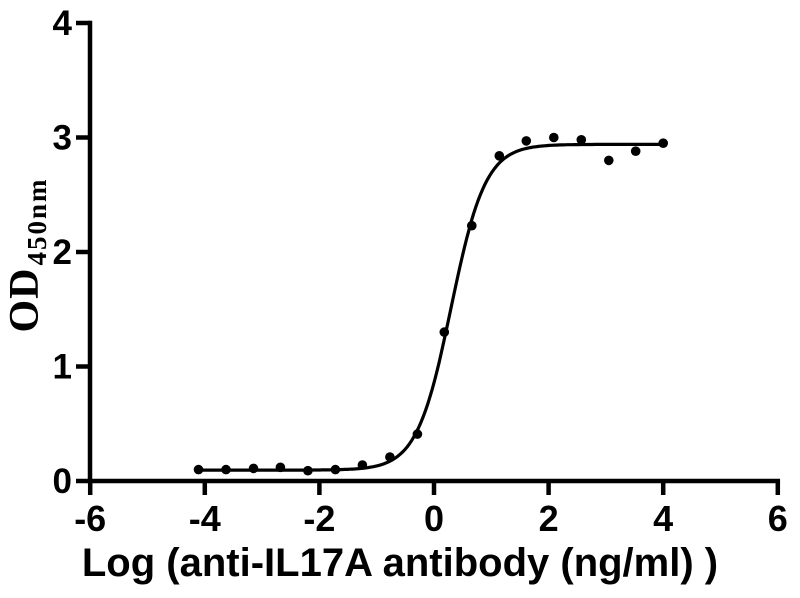 Image resolution: width=800 pixels, height=598 pixels. Describe the element at coordinates (319, 518) in the screenshot. I see `x-tick-label: -2` at that location.